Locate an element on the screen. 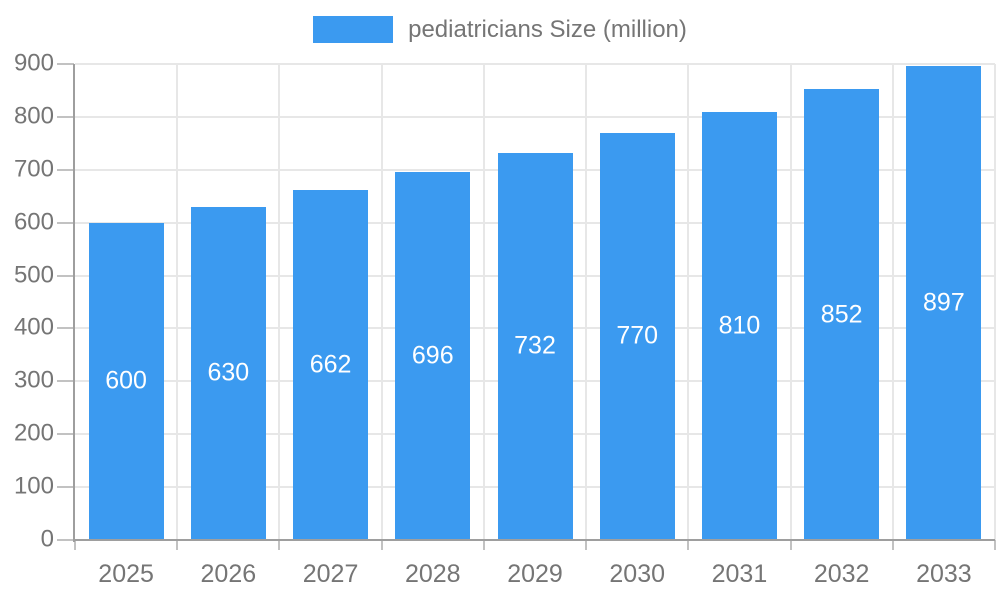  y-axis-line is located at coordinates (74, 303).